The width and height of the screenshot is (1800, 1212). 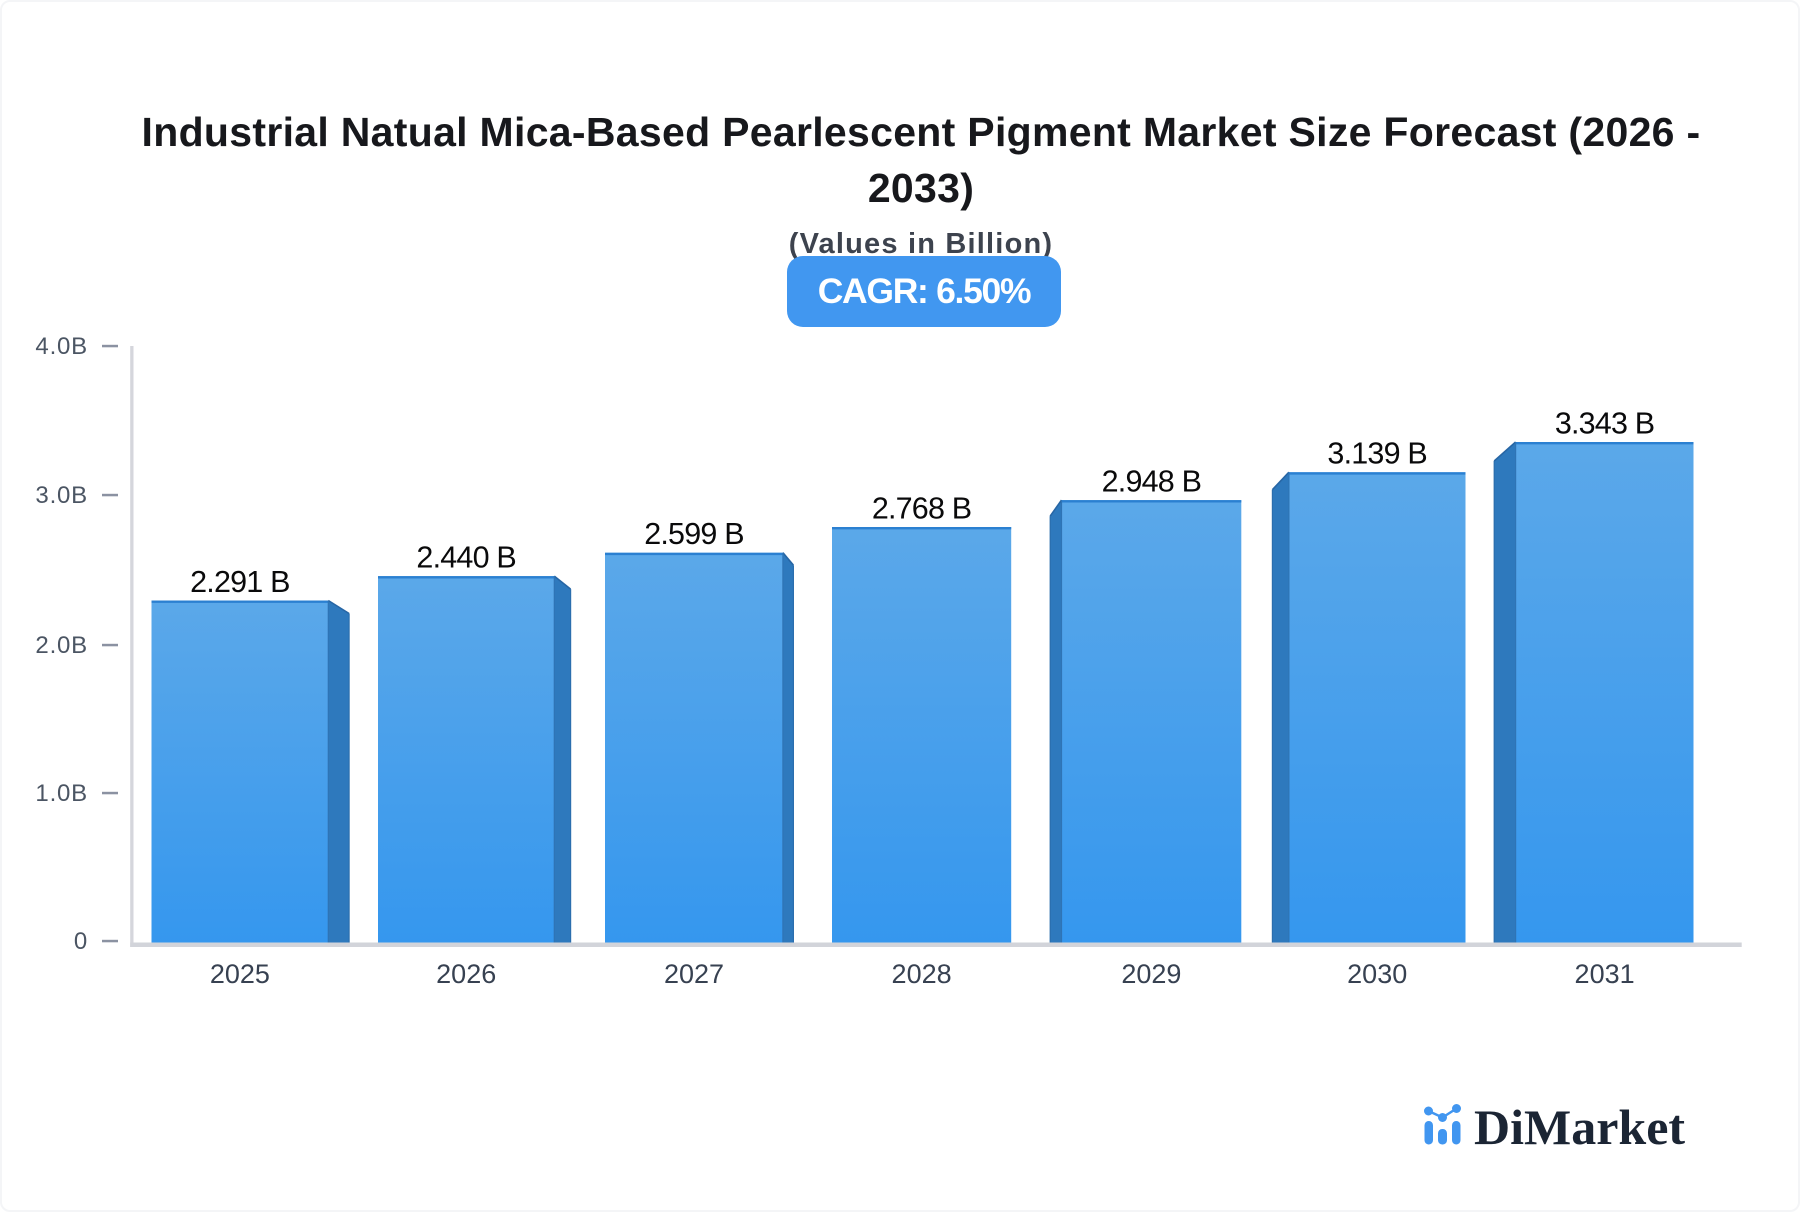 What do you see at coordinates (61, 495) in the screenshot?
I see `svg-text: 3.0B` at bounding box center [61, 495].